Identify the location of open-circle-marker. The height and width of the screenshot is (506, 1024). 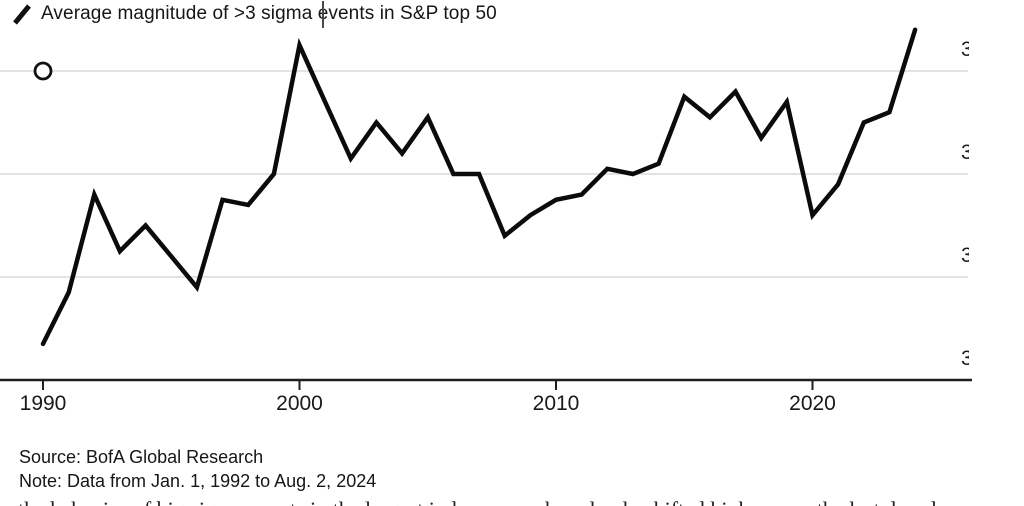
(43, 71).